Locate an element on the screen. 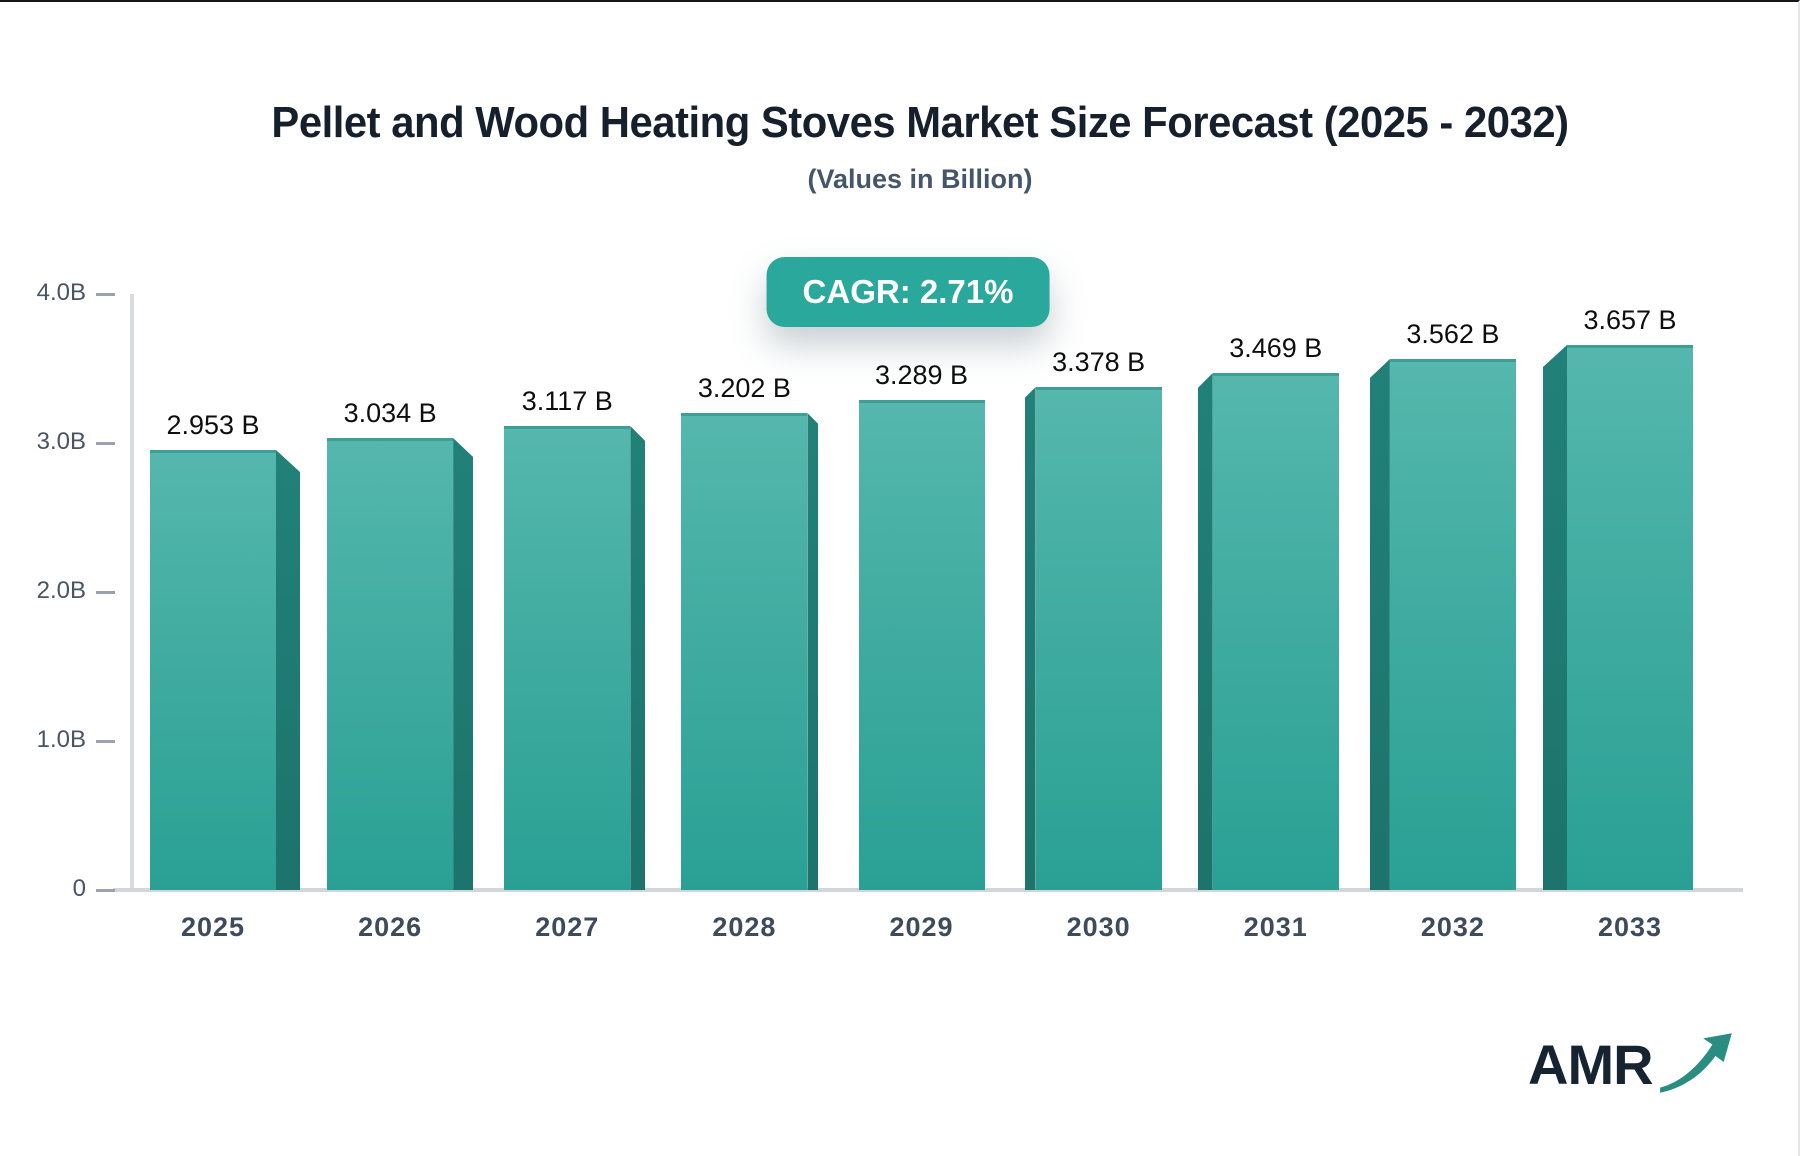 This screenshot has width=1800, height=1156. bar-2031 is located at coordinates (1275, 631).